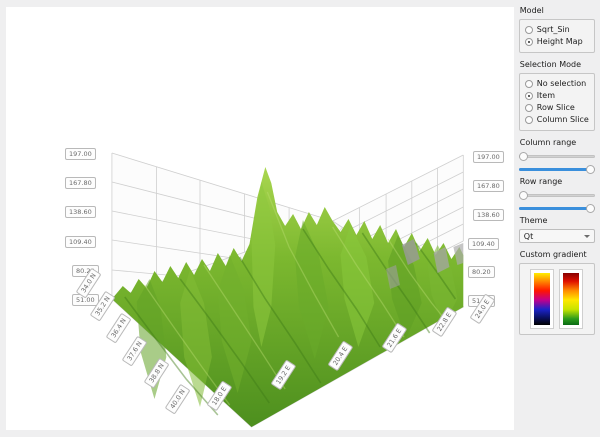 Image resolution: width=600 pixels, height=437 pixels. Describe the element at coordinates (488, 157) in the screenshot. I see `z-axis-tick-right: 197.00` at that location.